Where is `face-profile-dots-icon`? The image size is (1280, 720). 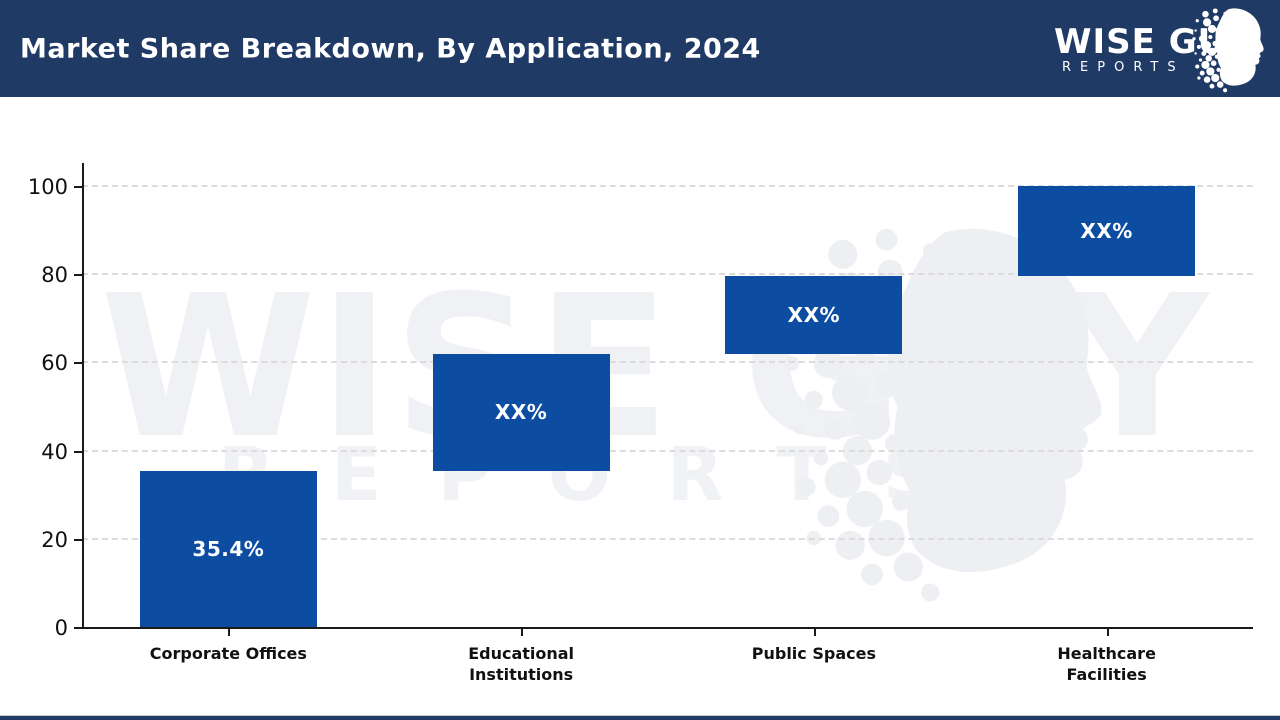 face-profile-dots-icon is located at coordinates (1228, 50).